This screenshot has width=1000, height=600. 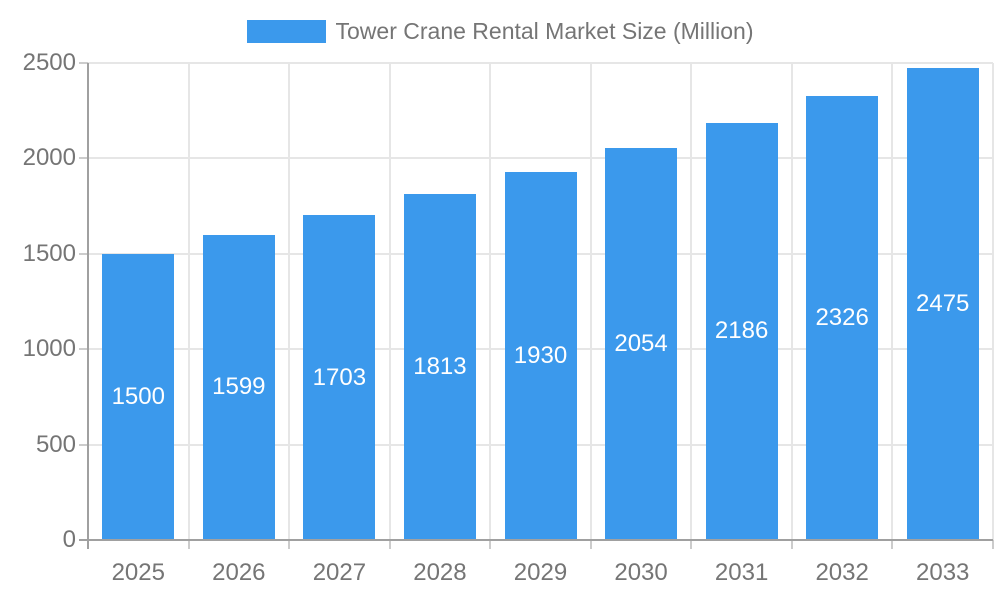 What do you see at coordinates (842, 572) in the screenshot?
I see `x-tick-label: 2032` at bounding box center [842, 572].